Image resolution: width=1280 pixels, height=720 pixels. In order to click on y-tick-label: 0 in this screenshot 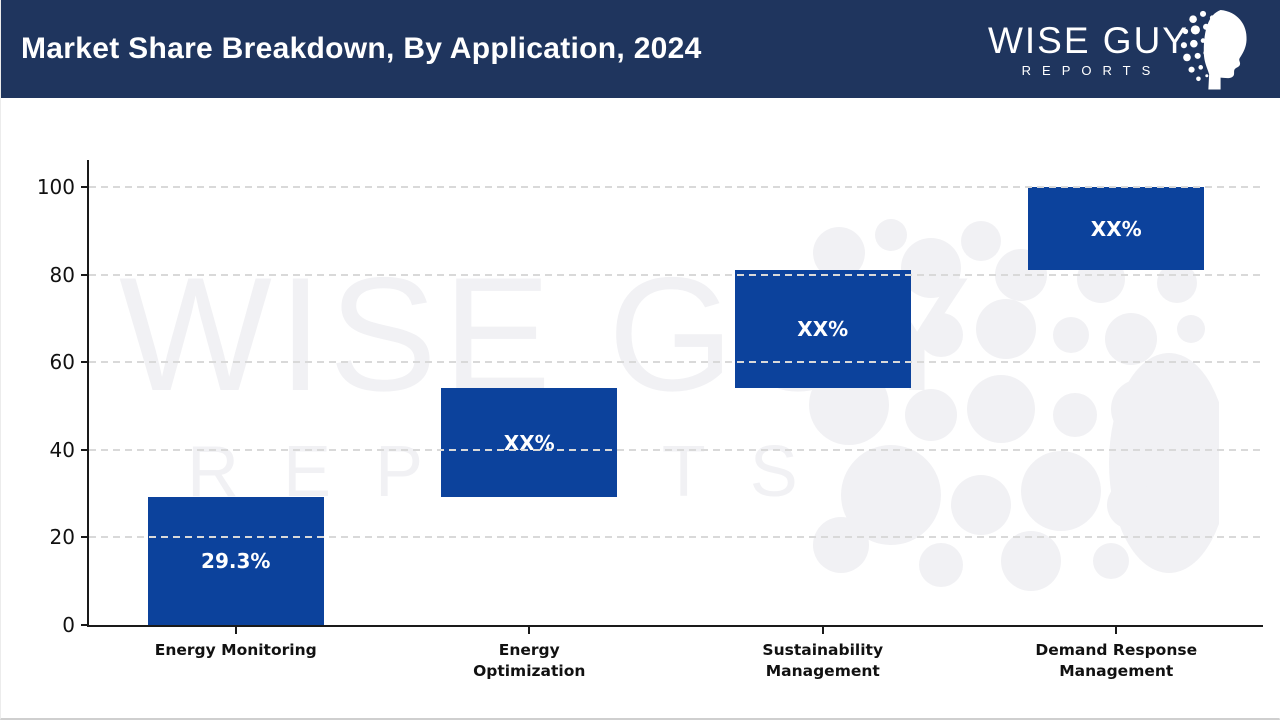, I will do `click(68, 625)`.